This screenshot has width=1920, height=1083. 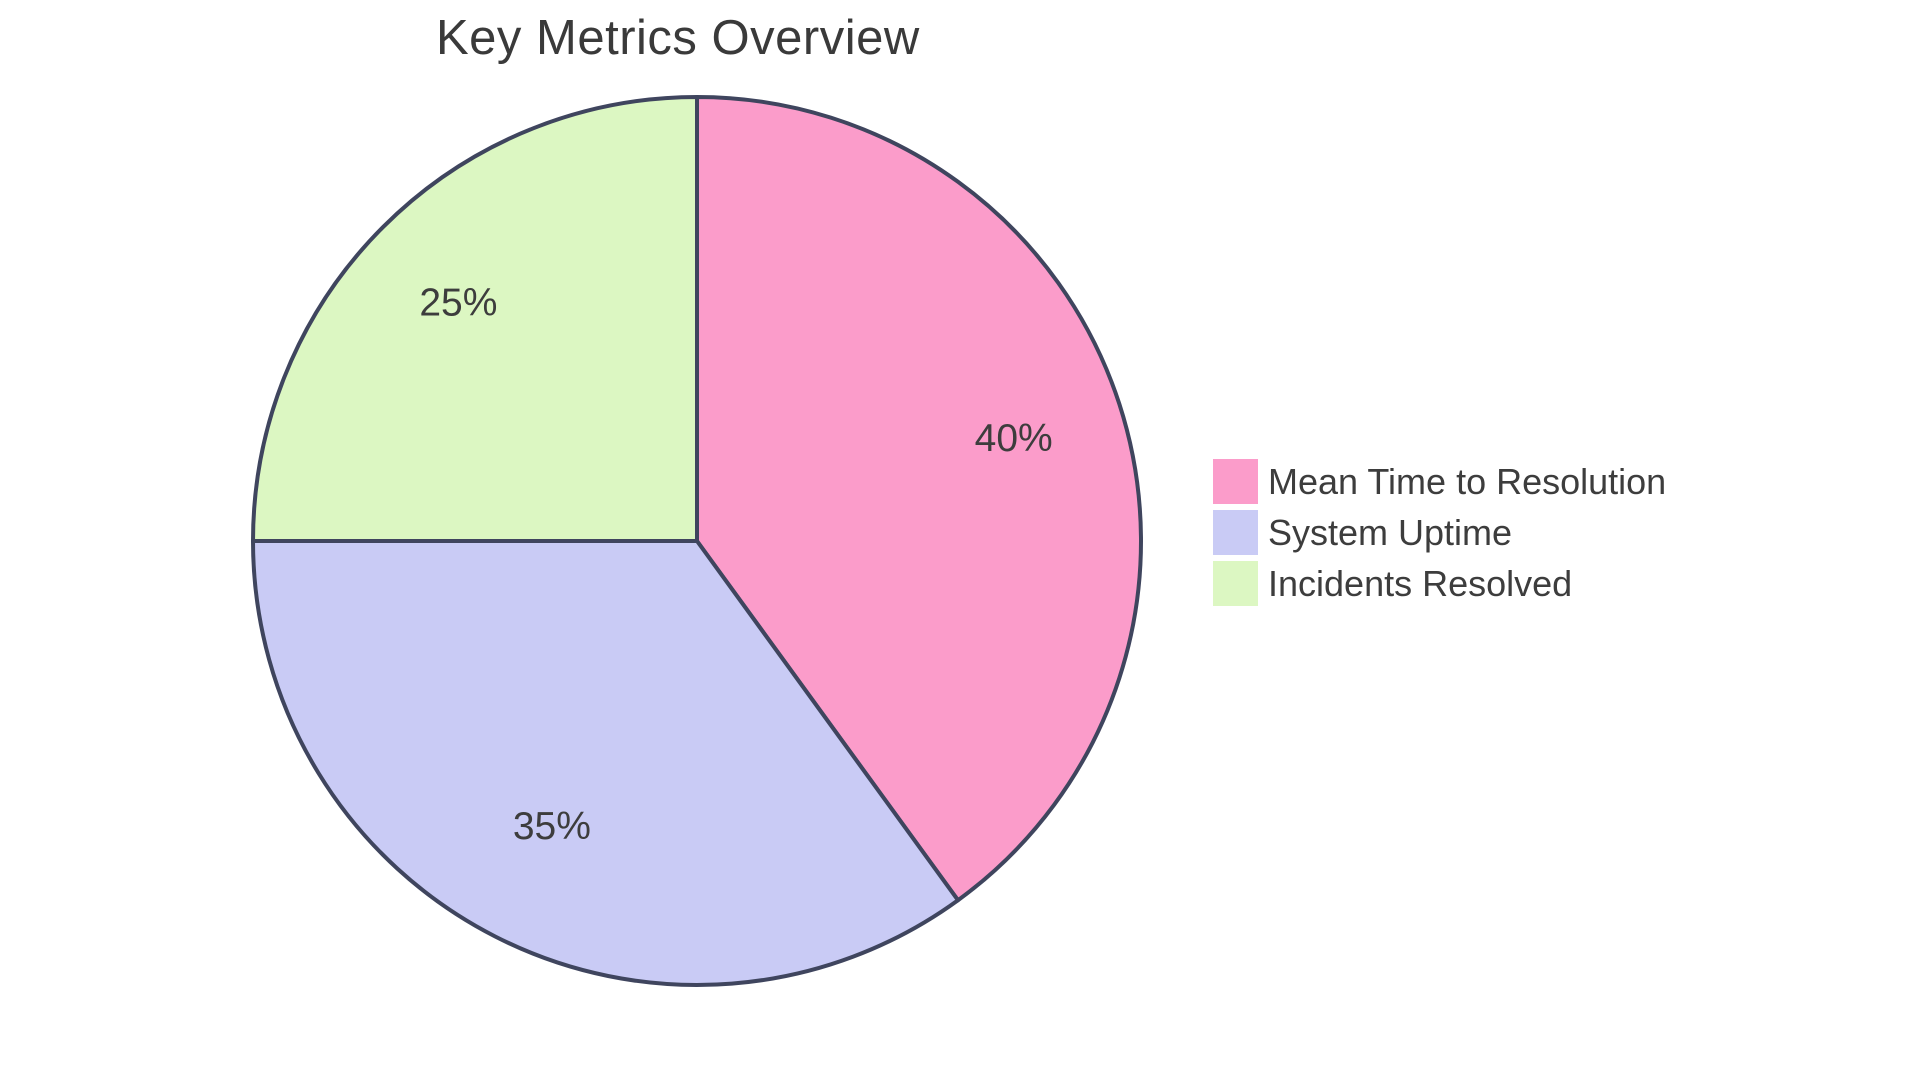 I want to click on legend-item-incidents-resolved: Incidents Resolved, so click(x=1439, y=583).